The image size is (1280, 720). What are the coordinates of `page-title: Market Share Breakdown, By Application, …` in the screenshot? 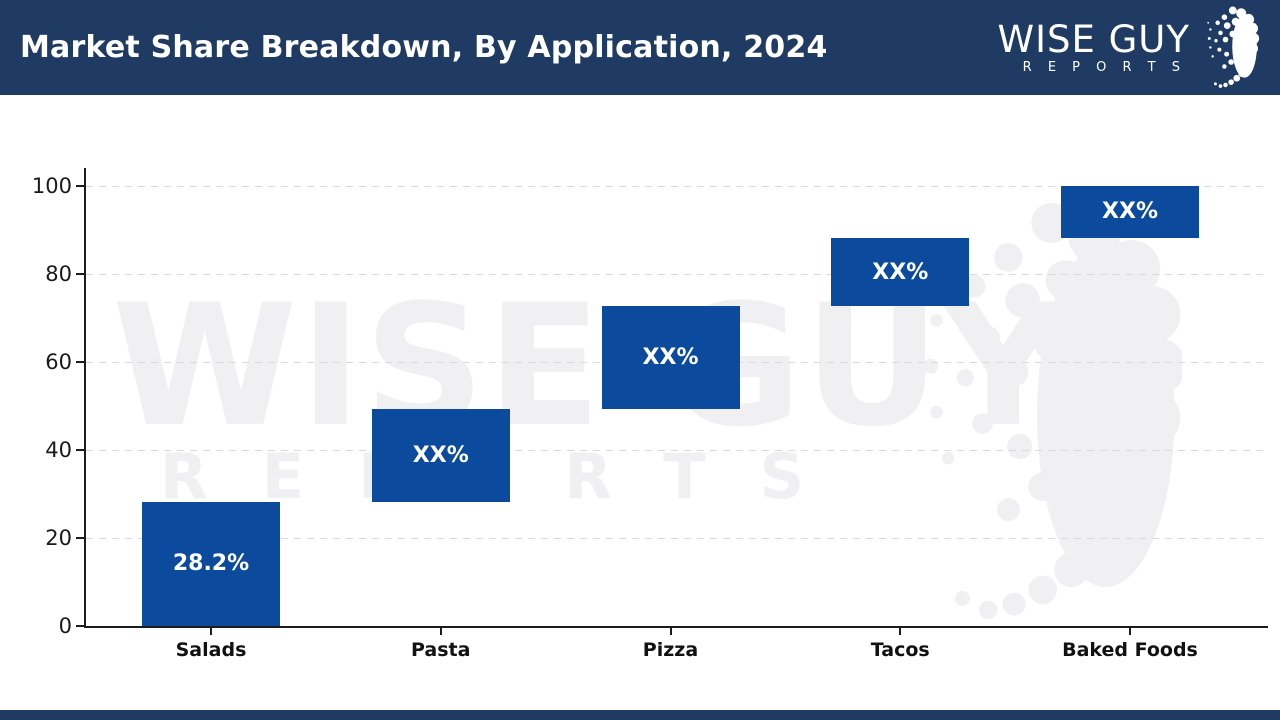 It's located at (424, 47).